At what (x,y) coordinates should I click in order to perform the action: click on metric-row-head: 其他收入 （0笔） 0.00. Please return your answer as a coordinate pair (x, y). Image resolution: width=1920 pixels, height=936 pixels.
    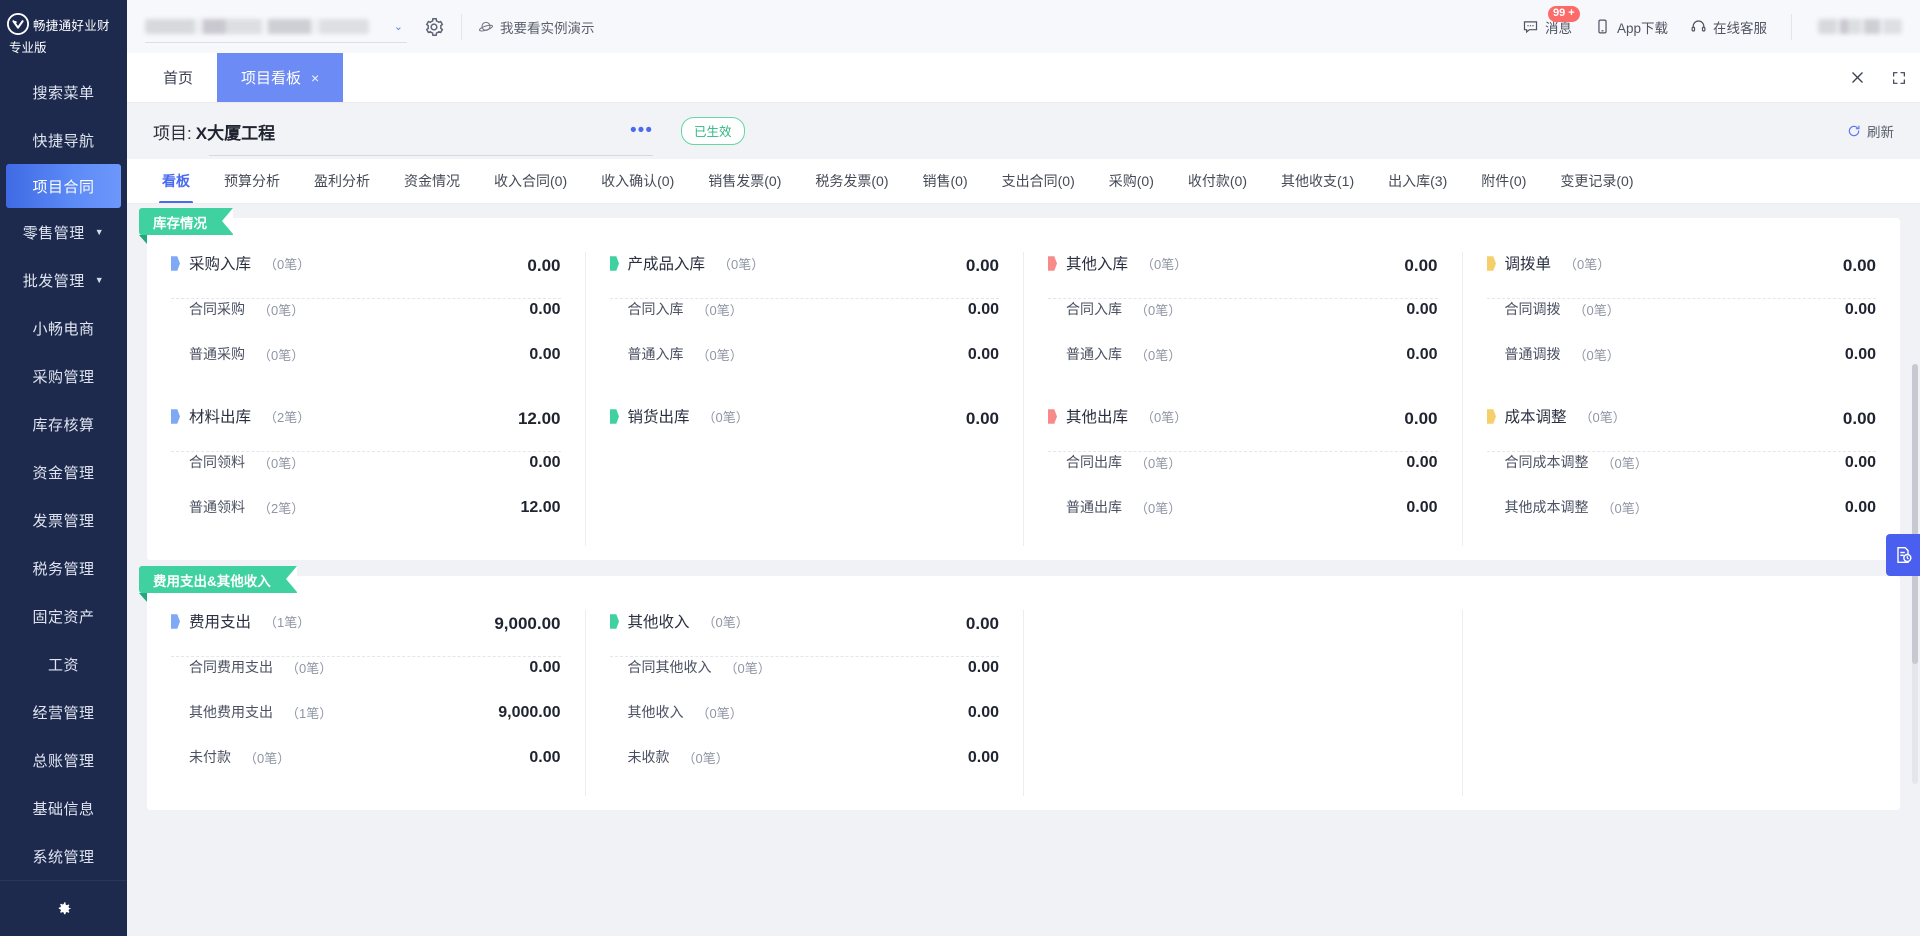
    Looking at the image, I should click on (804, 633).